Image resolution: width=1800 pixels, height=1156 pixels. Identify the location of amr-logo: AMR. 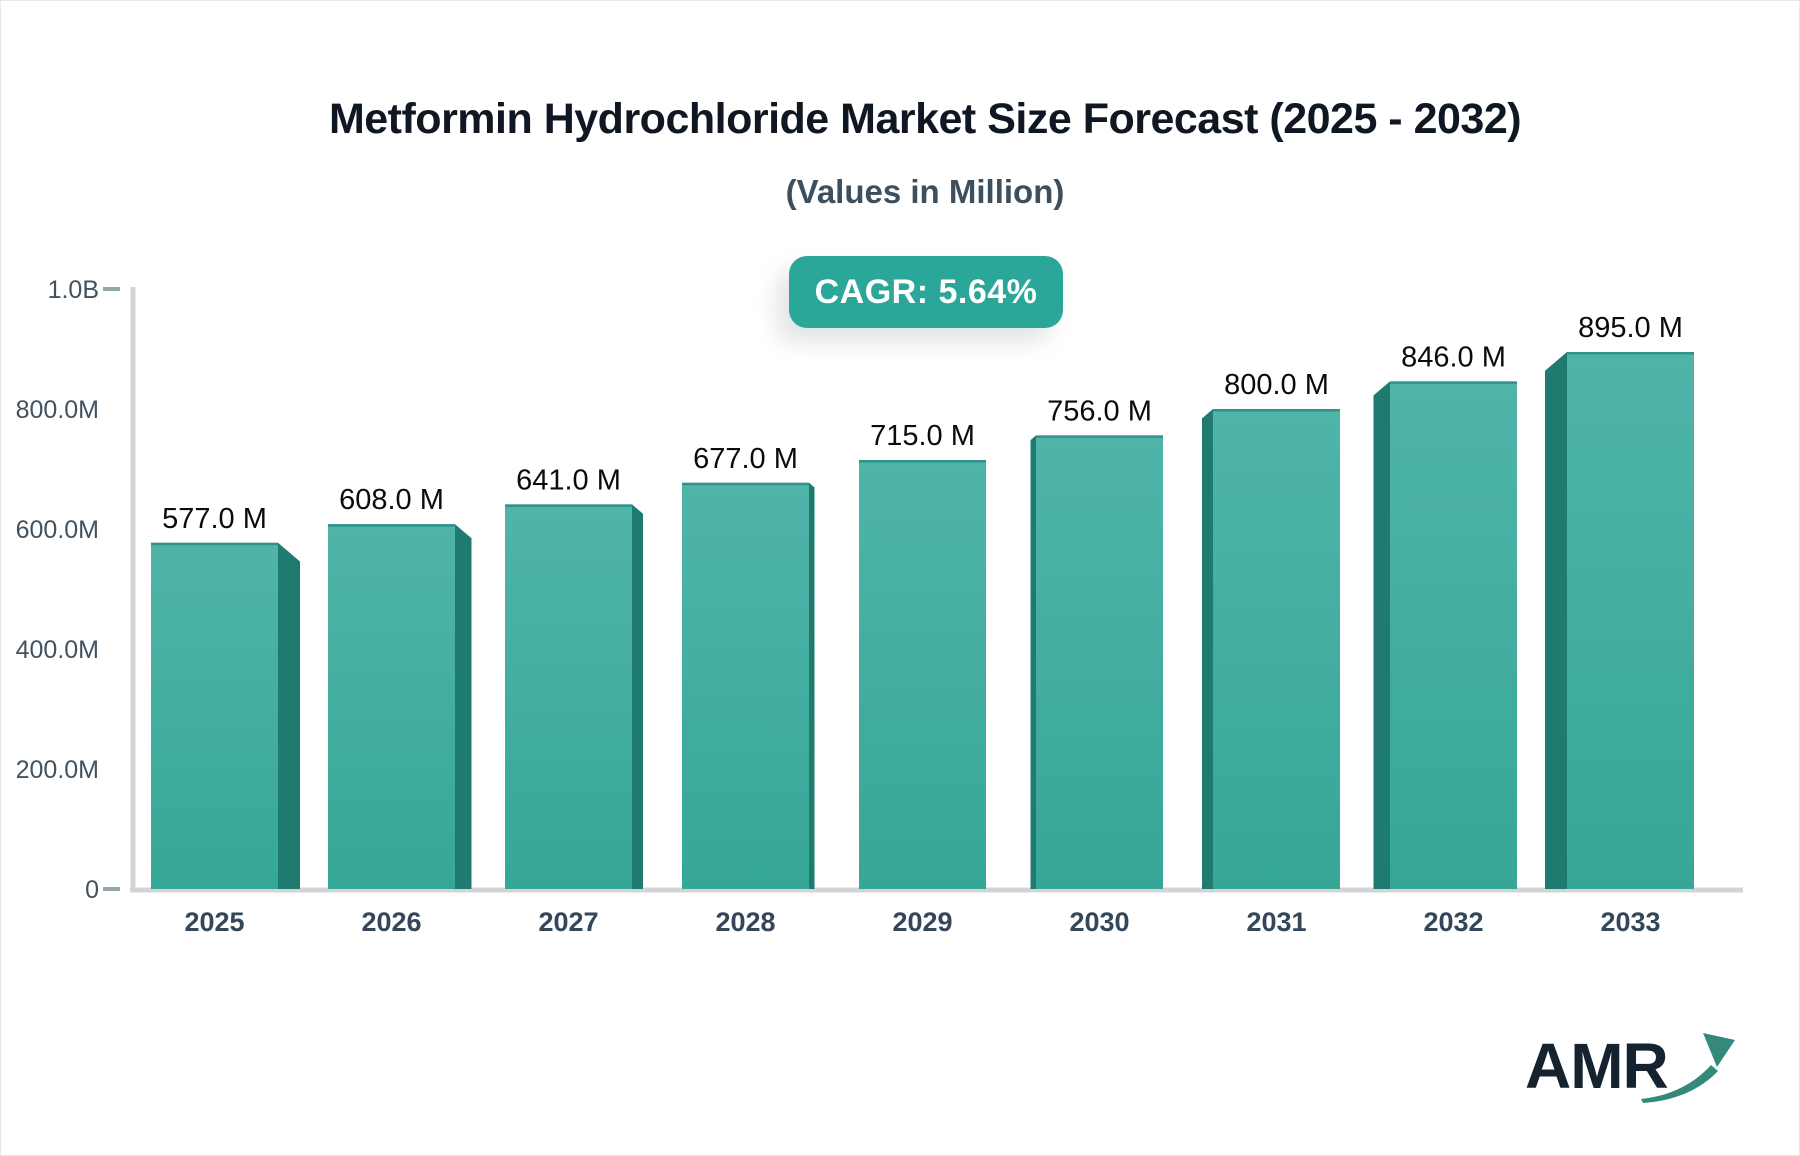
(1630, 1074).